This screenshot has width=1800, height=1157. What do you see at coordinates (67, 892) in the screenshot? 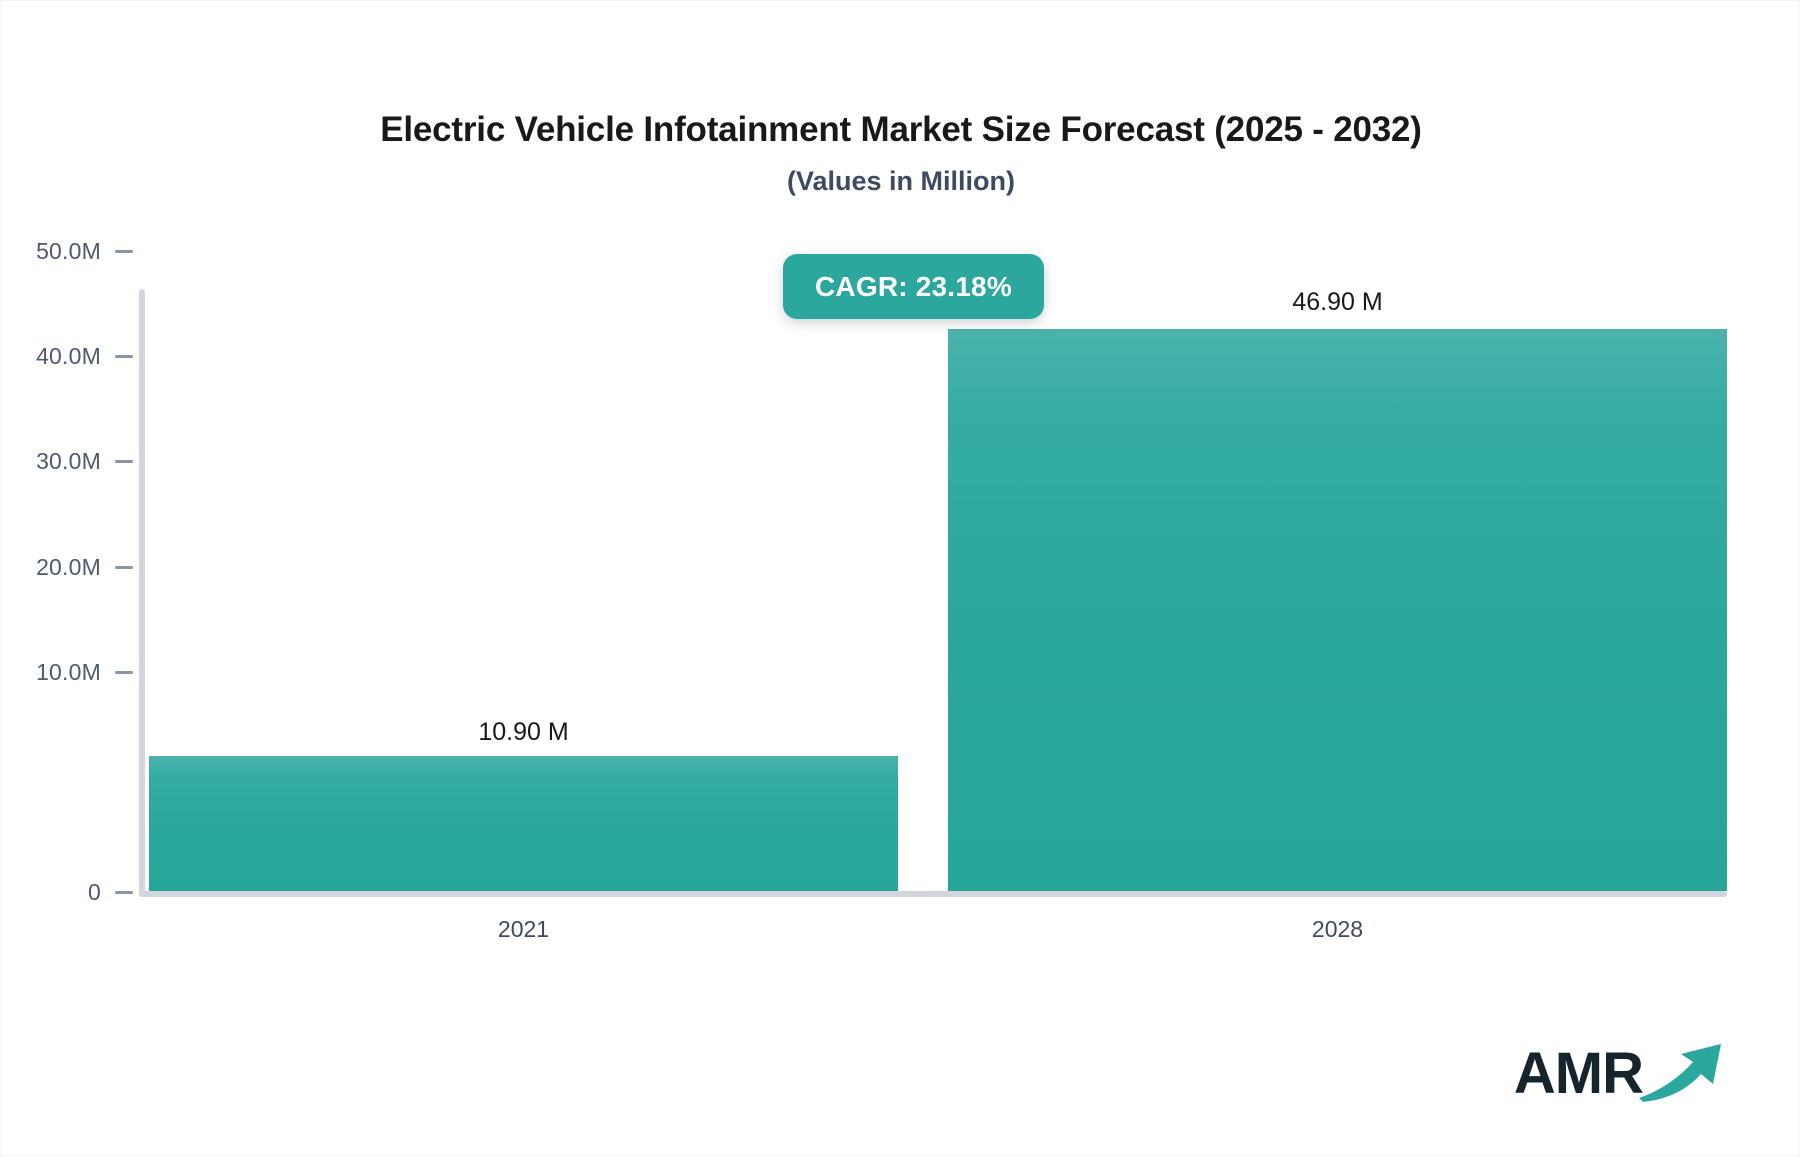
I see `y-axis-tick-0: 0` at bounding box center [67, 892].